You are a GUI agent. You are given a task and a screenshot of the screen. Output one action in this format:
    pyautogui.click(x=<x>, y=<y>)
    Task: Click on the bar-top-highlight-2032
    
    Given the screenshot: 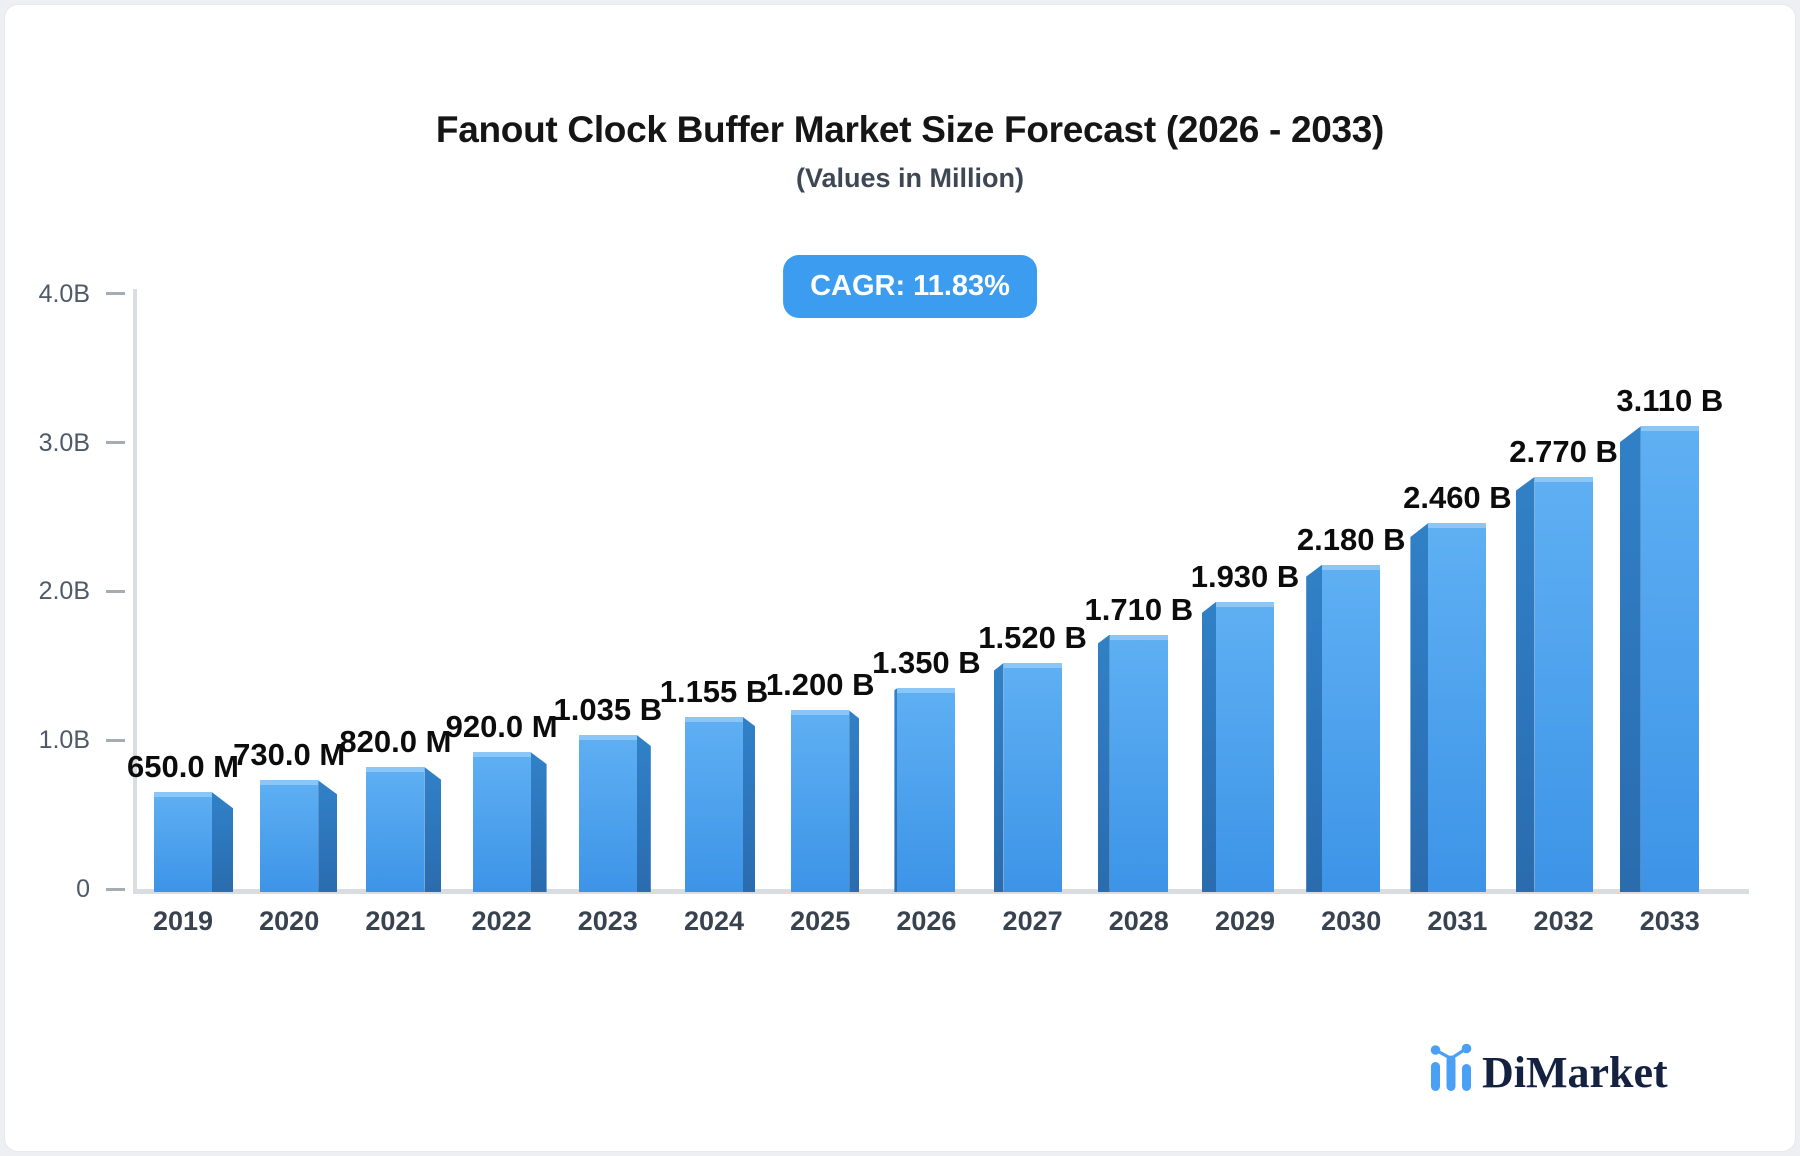 What is the action you would take?
    pyautogui.click(x=1563, y=479)
    